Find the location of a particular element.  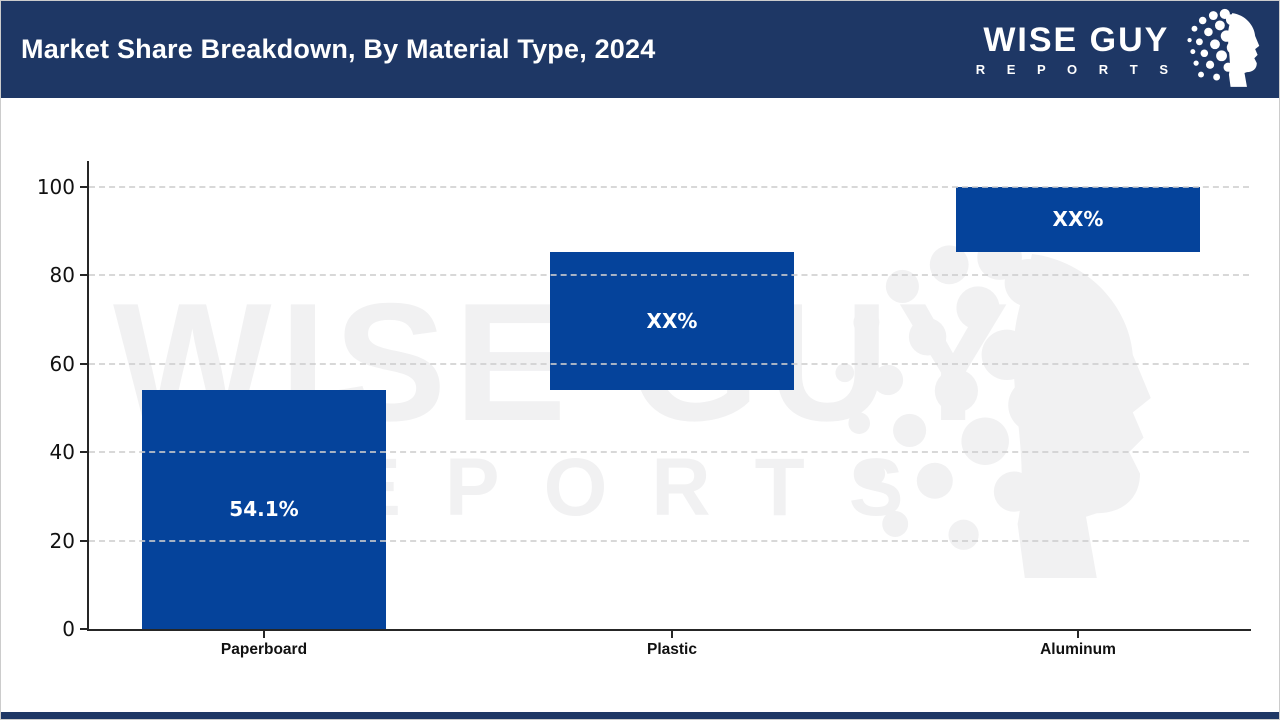

dotted-head-profile-icon is located at coordinates (1224, 50).